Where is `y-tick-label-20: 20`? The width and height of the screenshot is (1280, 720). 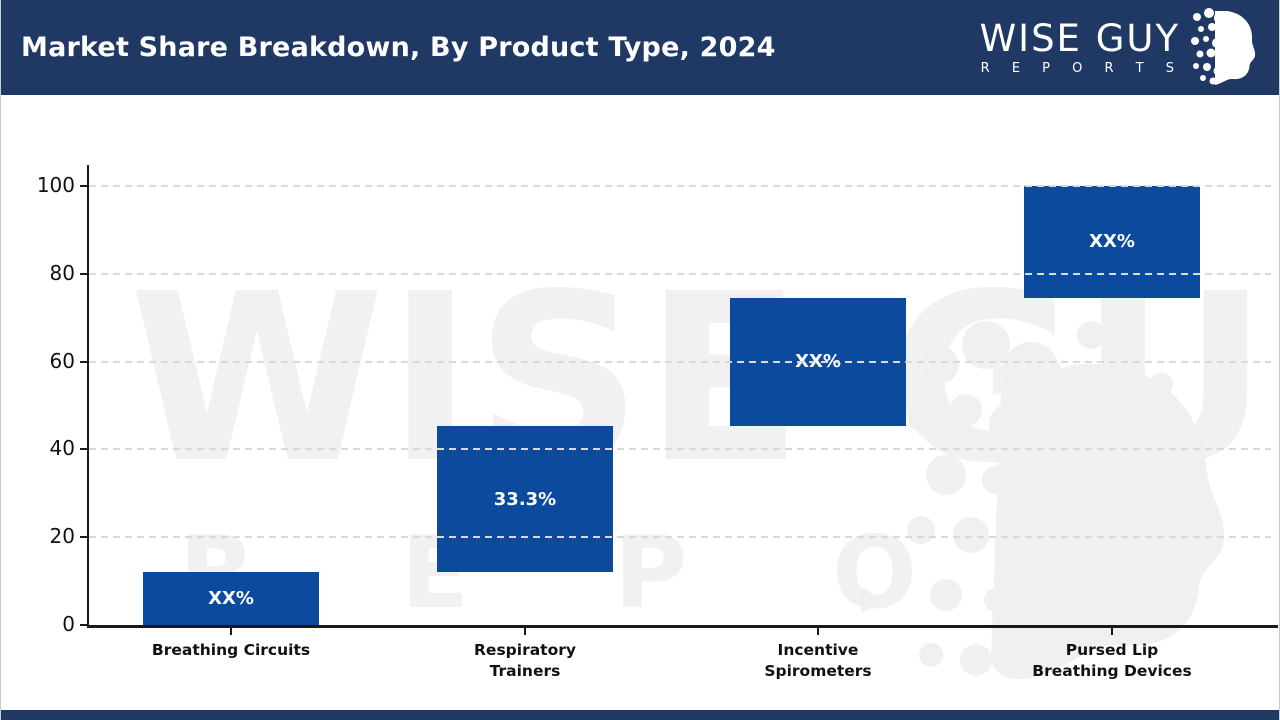
y-tick-label-20: 20 is located at coordinates (62, 536).